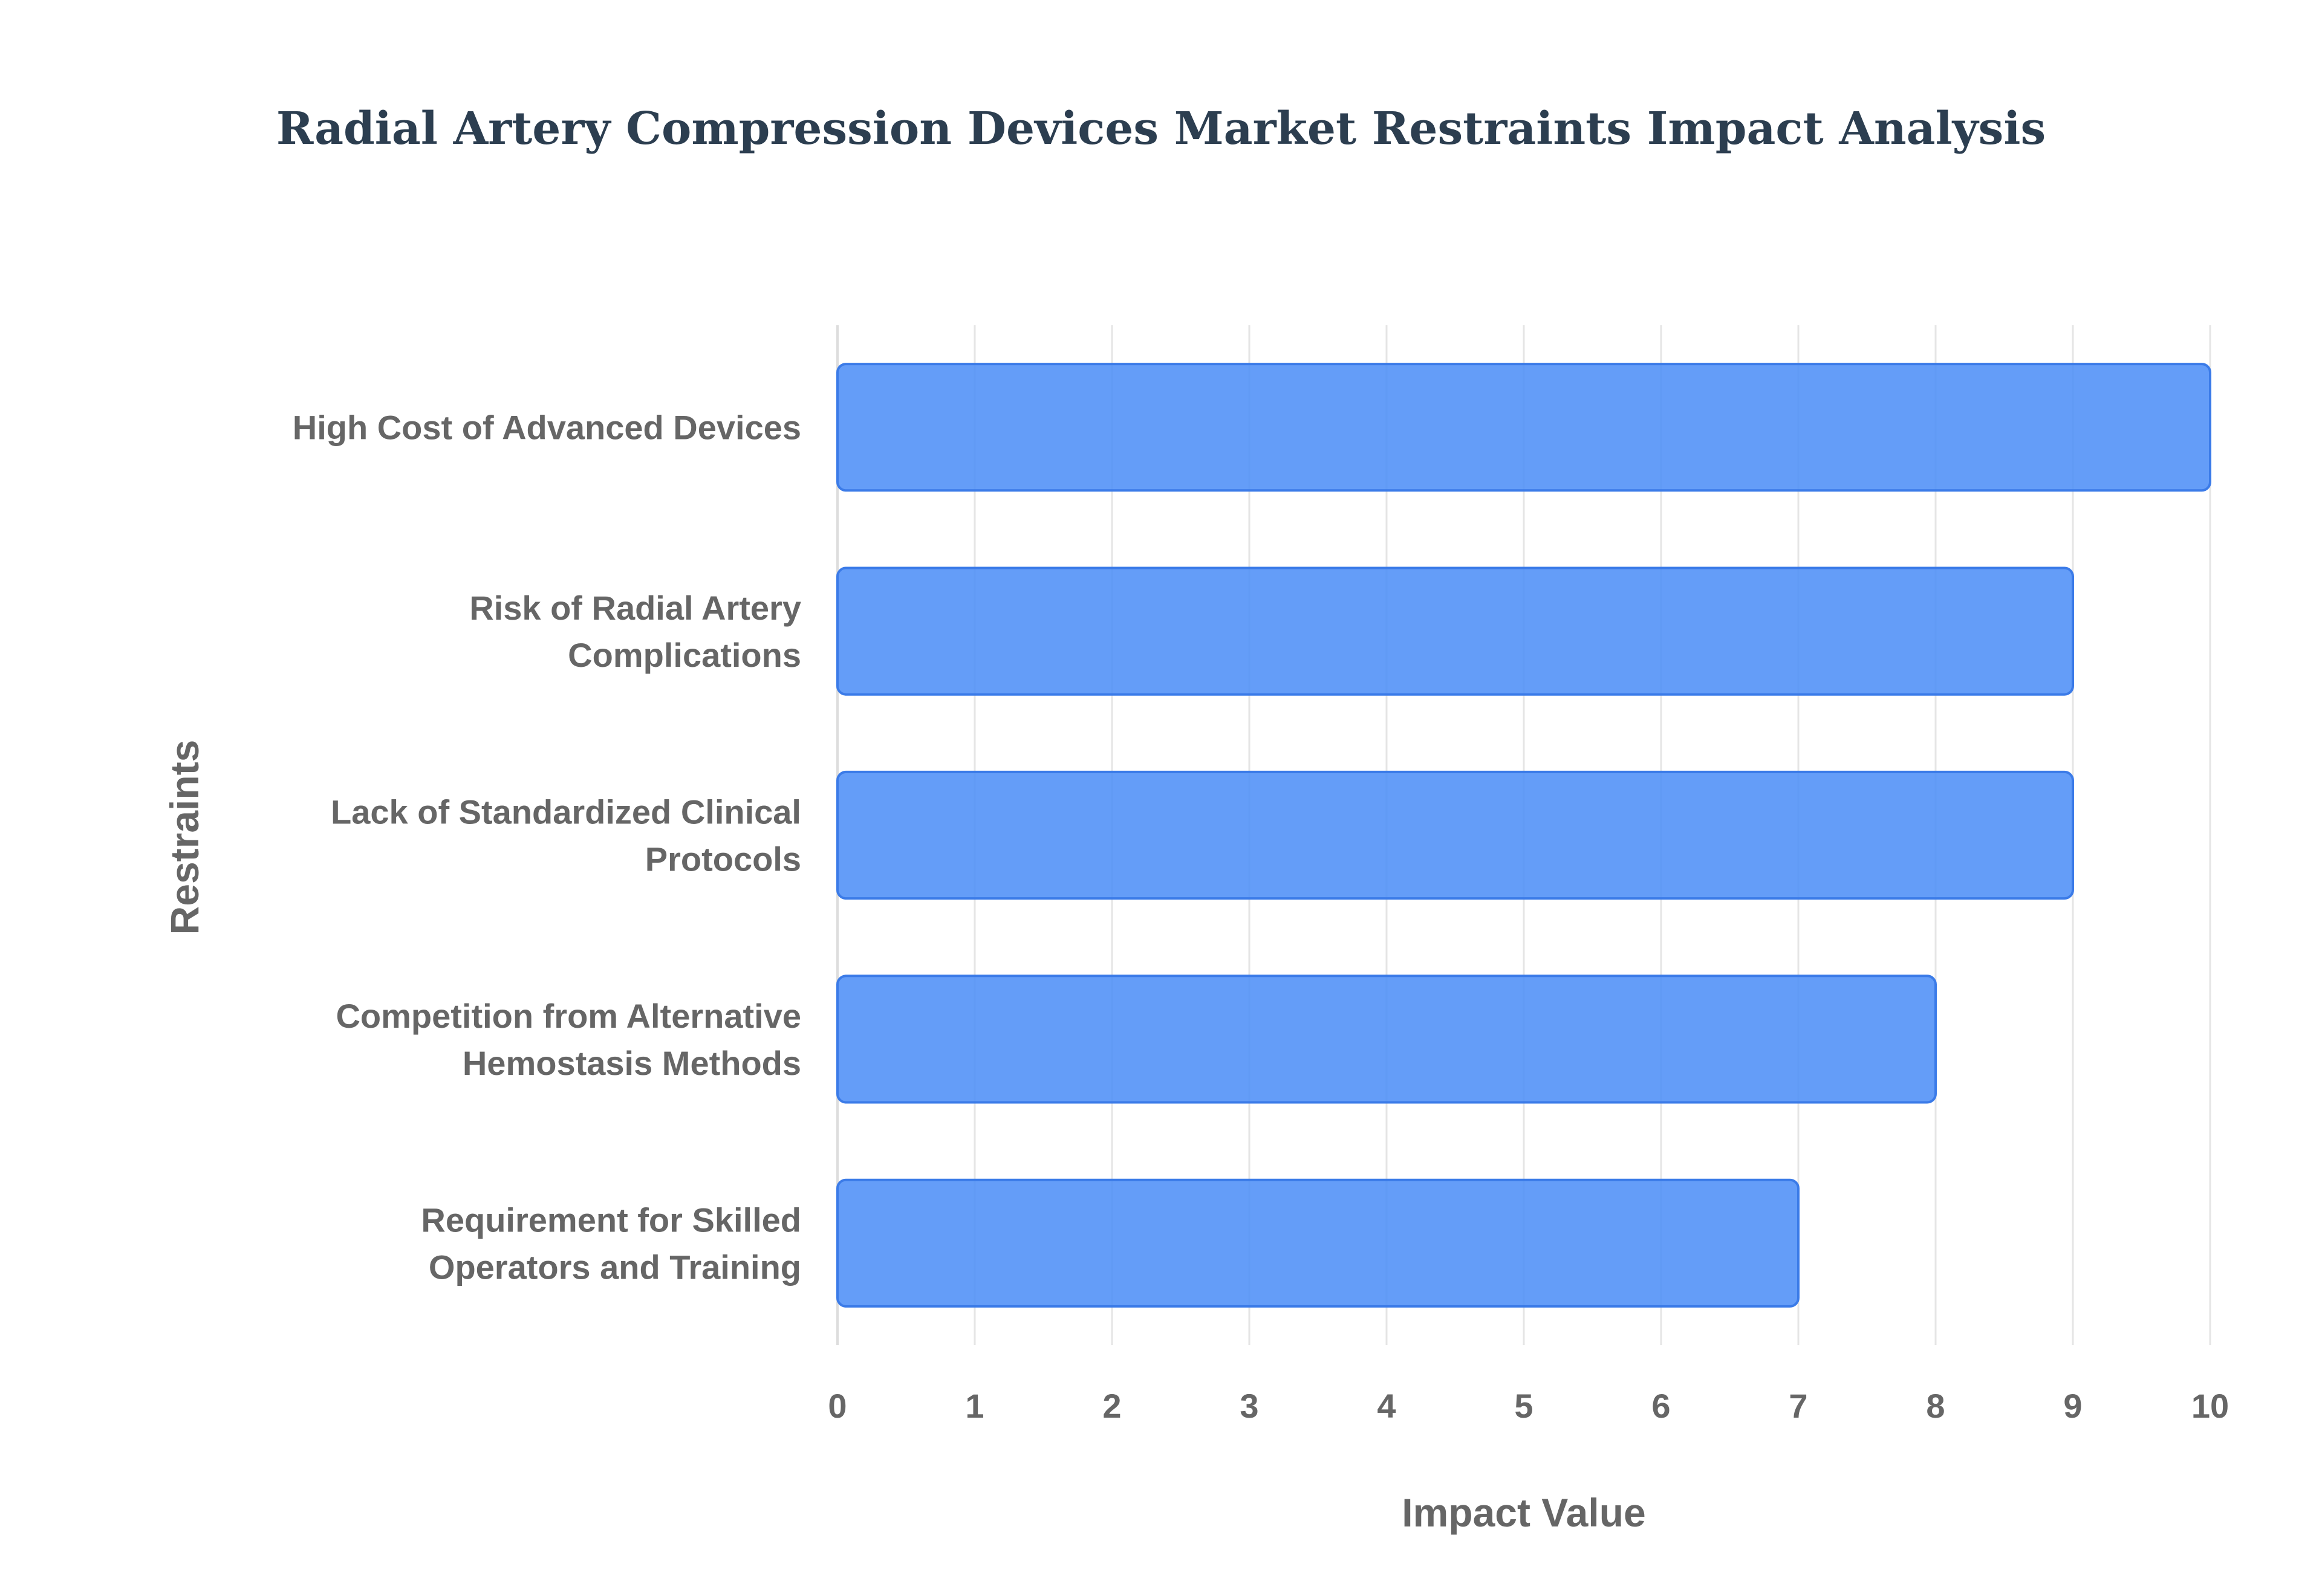 The image size is (2322, 1596). Describe the element at coordinates (1523, 1406) in the screenshot. I see `x-tick-label: 5` at that location.